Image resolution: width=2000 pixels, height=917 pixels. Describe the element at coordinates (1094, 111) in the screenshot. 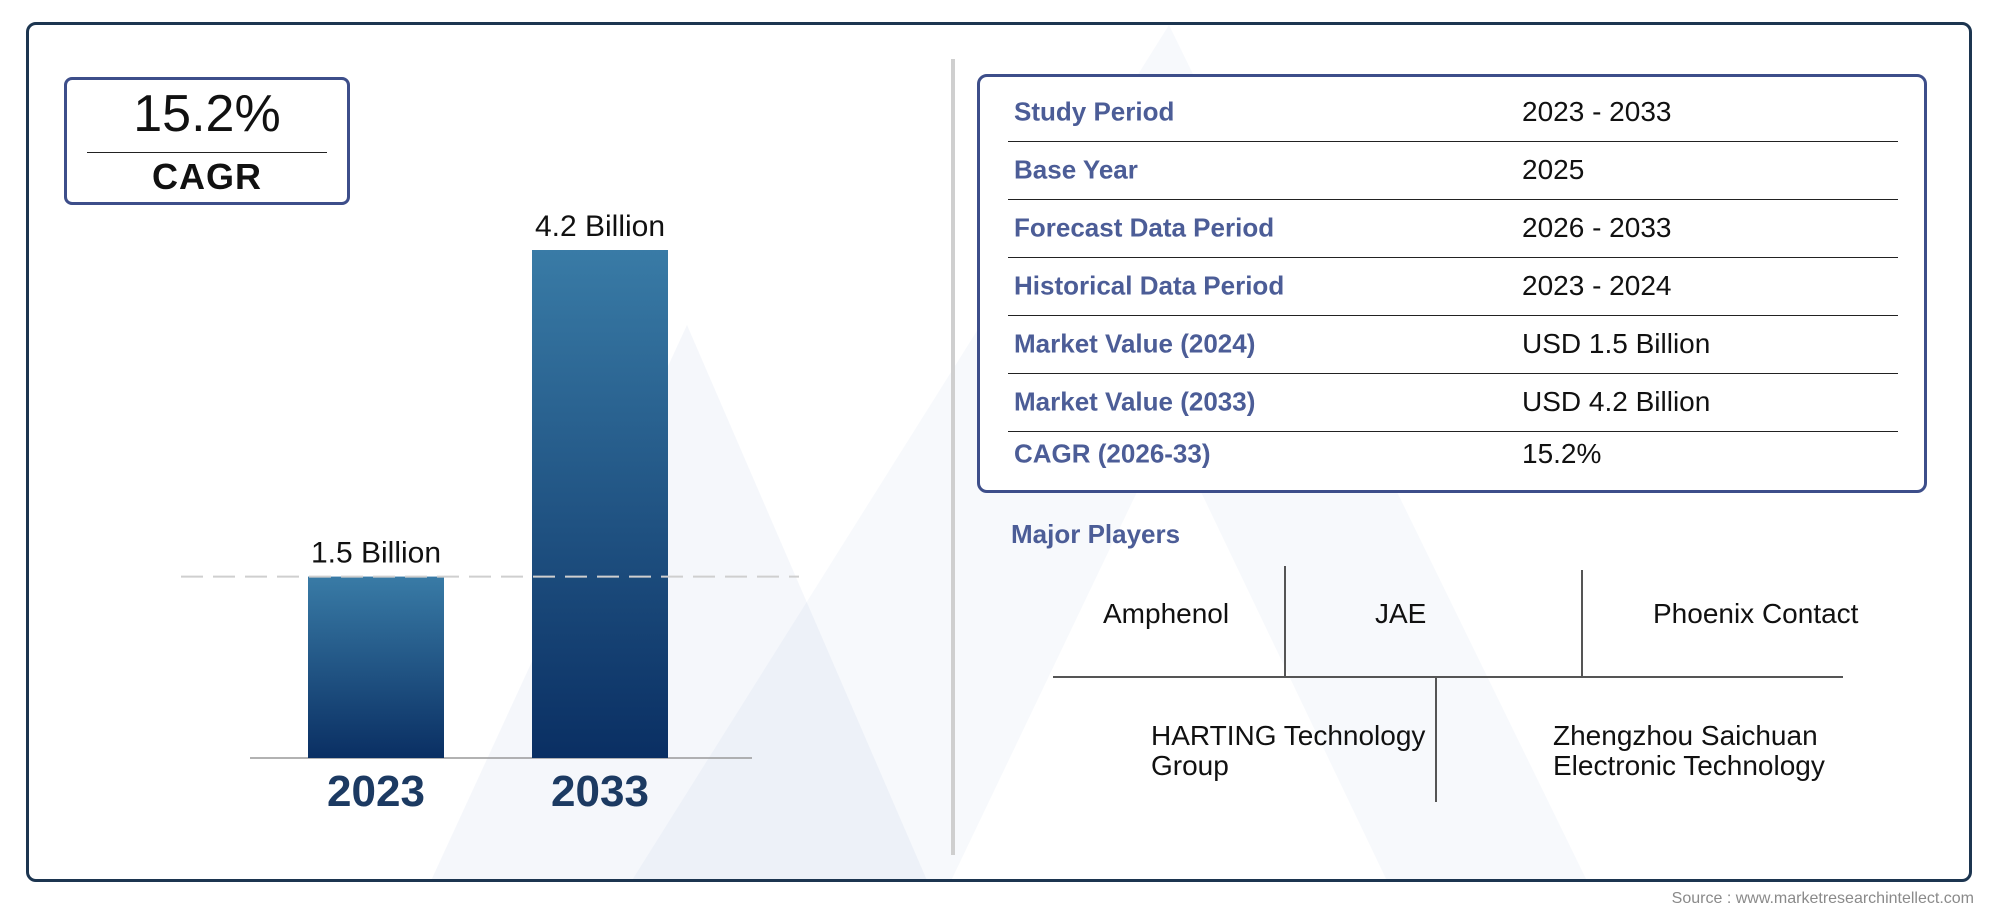

I see `table-row-label: Study Period` at that location.